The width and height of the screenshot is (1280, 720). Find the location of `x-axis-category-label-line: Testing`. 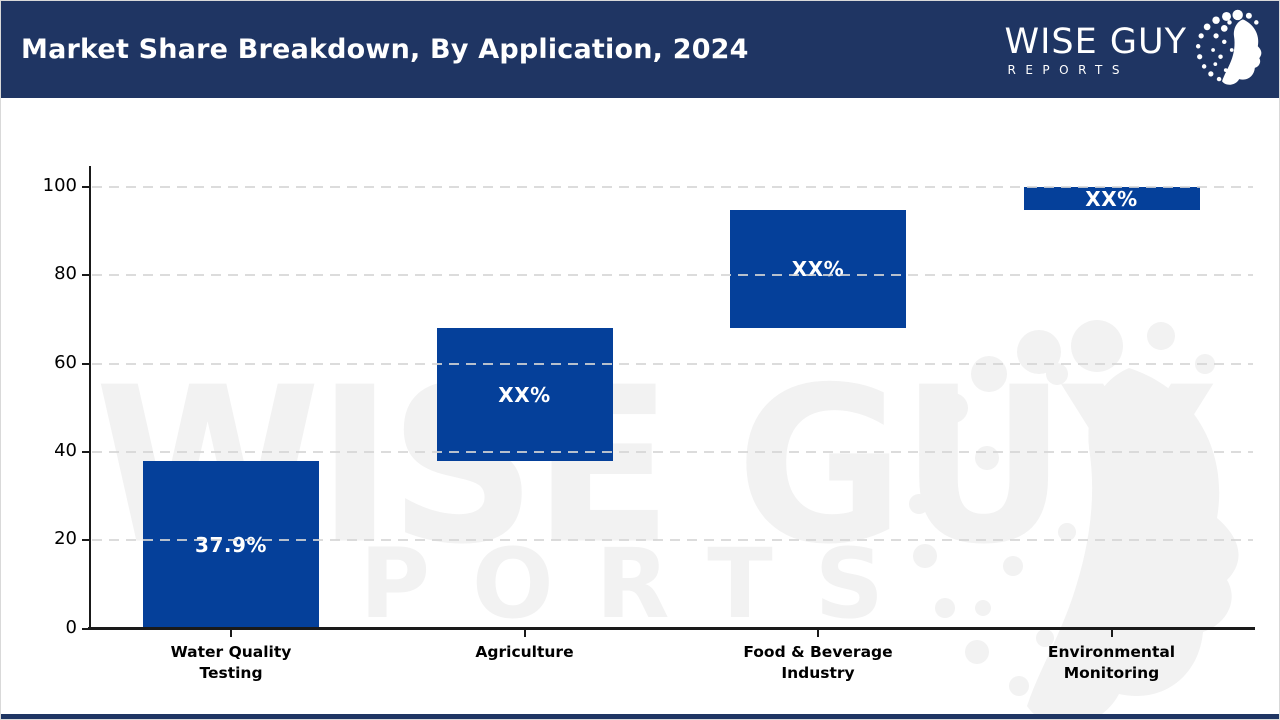

x-axis-category-label-line: Testing is located at coordinates (231, 673).